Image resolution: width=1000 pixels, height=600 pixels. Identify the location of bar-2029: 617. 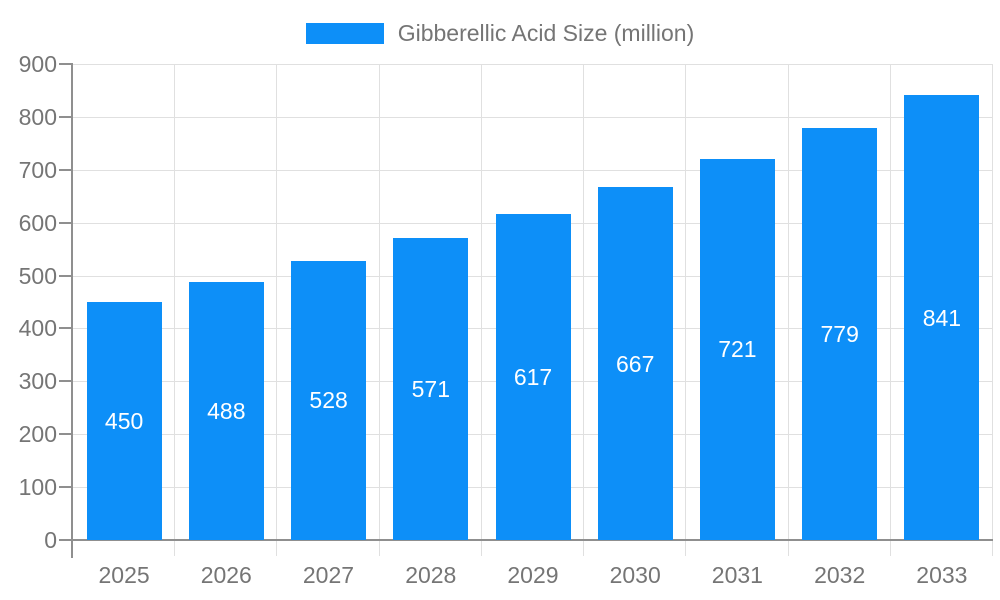
(533, 376).